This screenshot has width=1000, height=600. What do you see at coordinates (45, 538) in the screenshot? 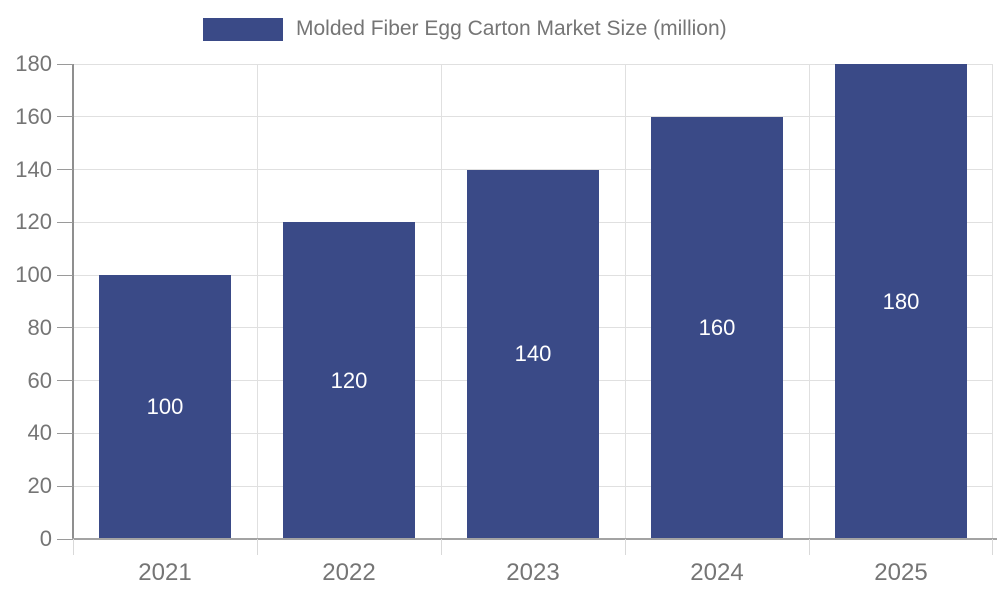
I see `y-tick-label: 0` at bounding box center [45, 538].